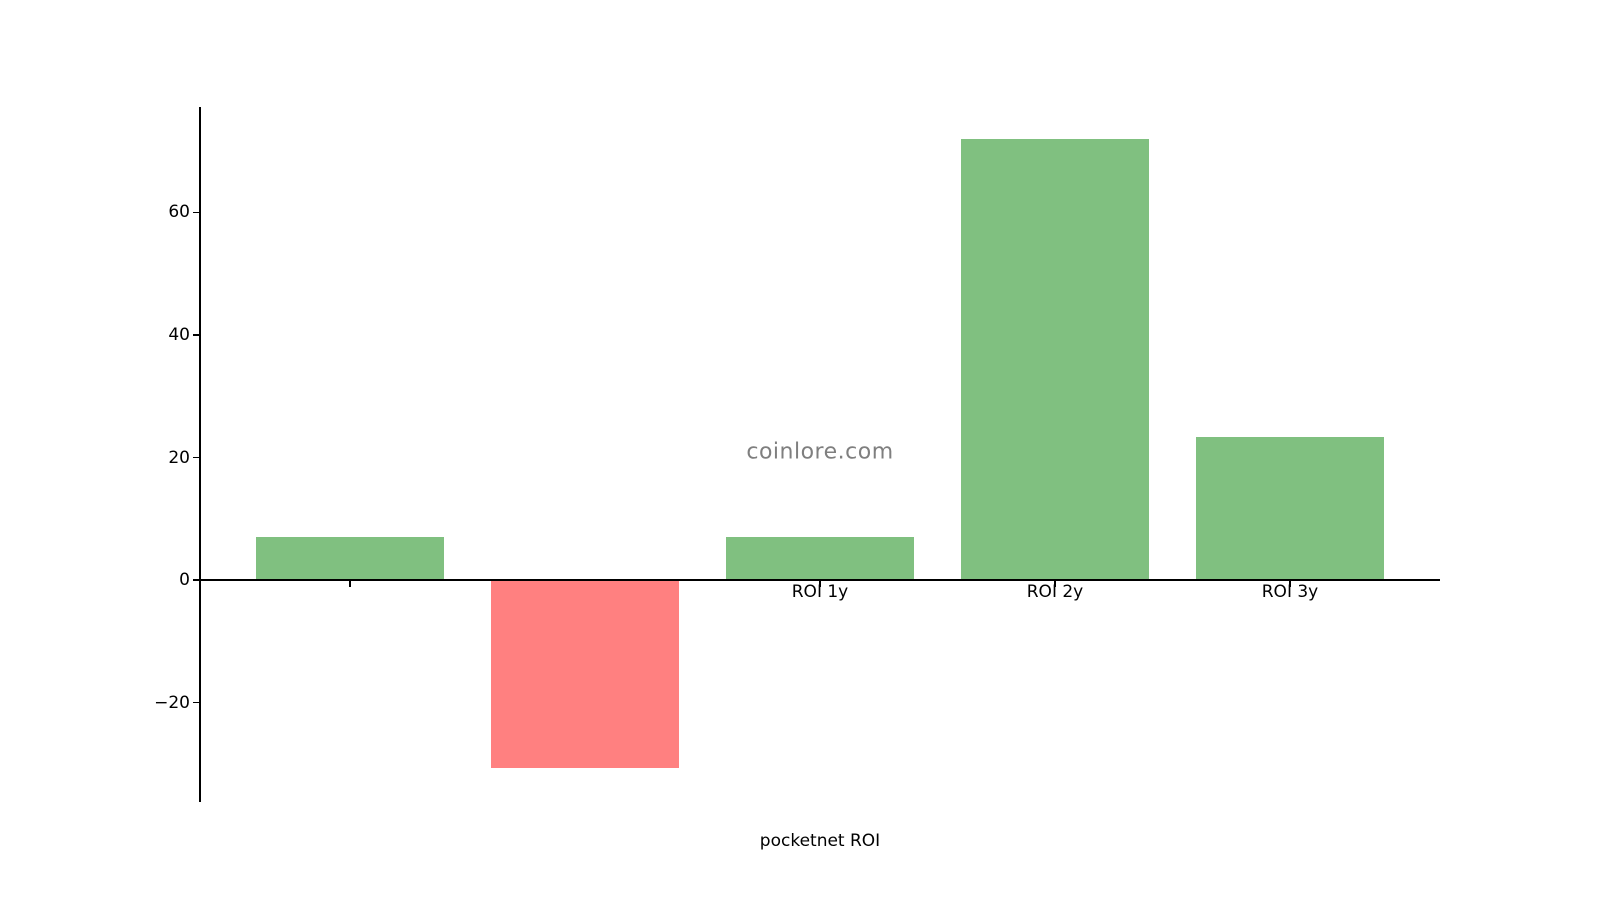  What do you see at coordinates (1290, 509) in the screenshot?
I see `bar-roi-3y` at bounding box center [1290, 509].